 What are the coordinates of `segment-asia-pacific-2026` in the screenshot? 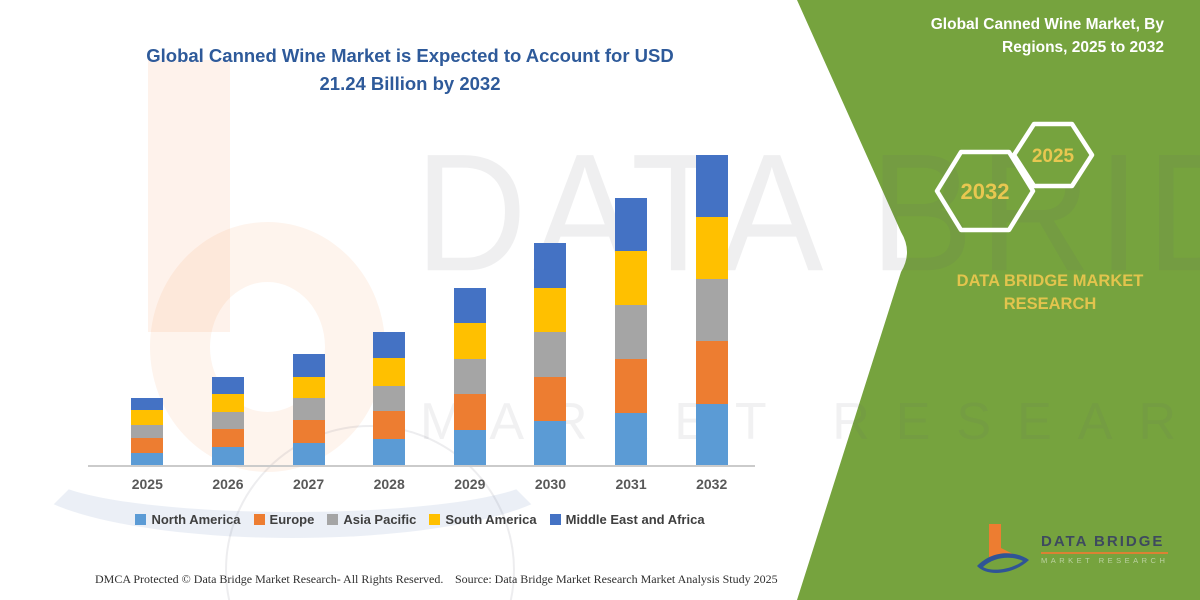 It's located at (227, 420).